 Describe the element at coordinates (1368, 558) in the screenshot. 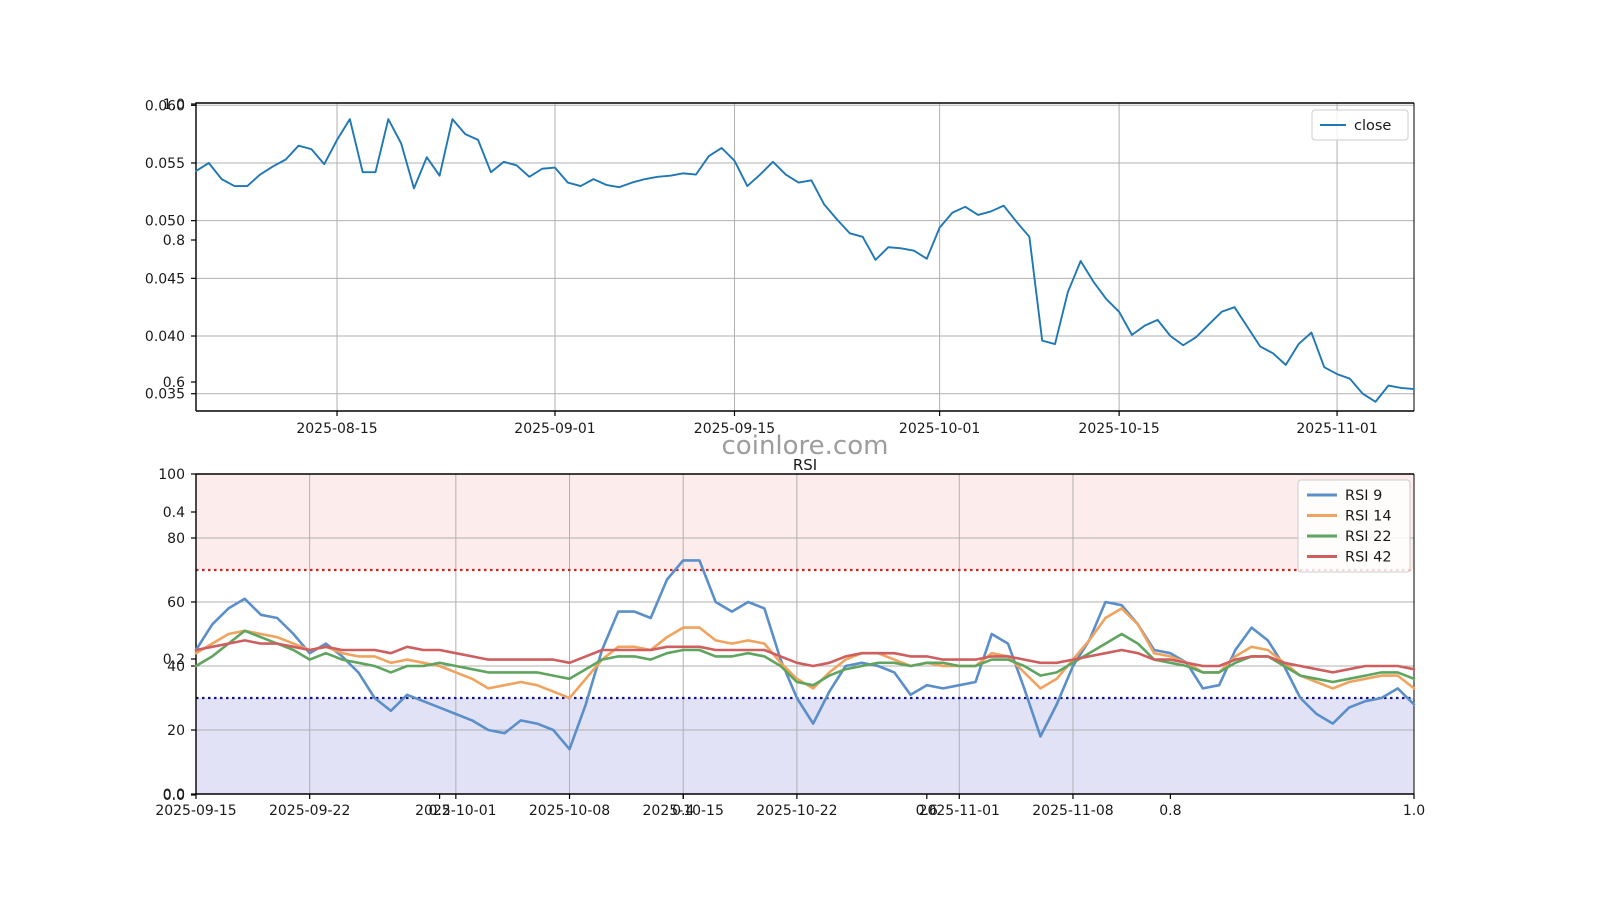

I see `rsi-legend-label-rsi-42: RSI 42` at that location.